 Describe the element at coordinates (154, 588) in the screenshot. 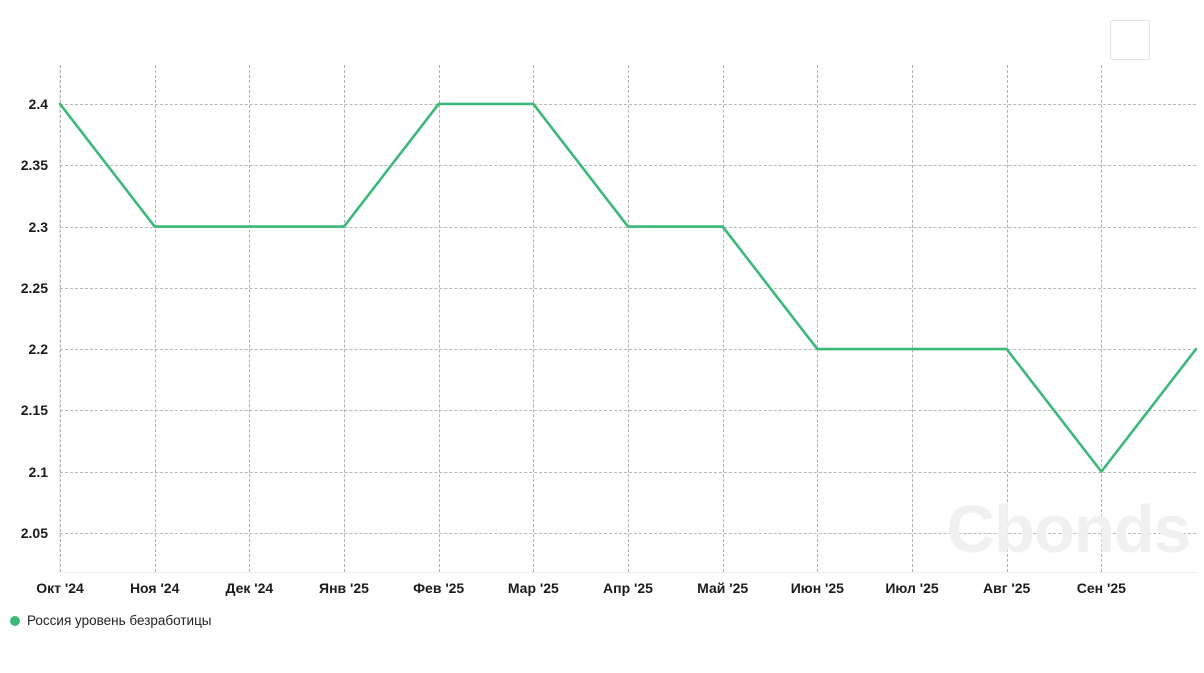

I see `x-axis-tick-label: Ноя '24` at that location.